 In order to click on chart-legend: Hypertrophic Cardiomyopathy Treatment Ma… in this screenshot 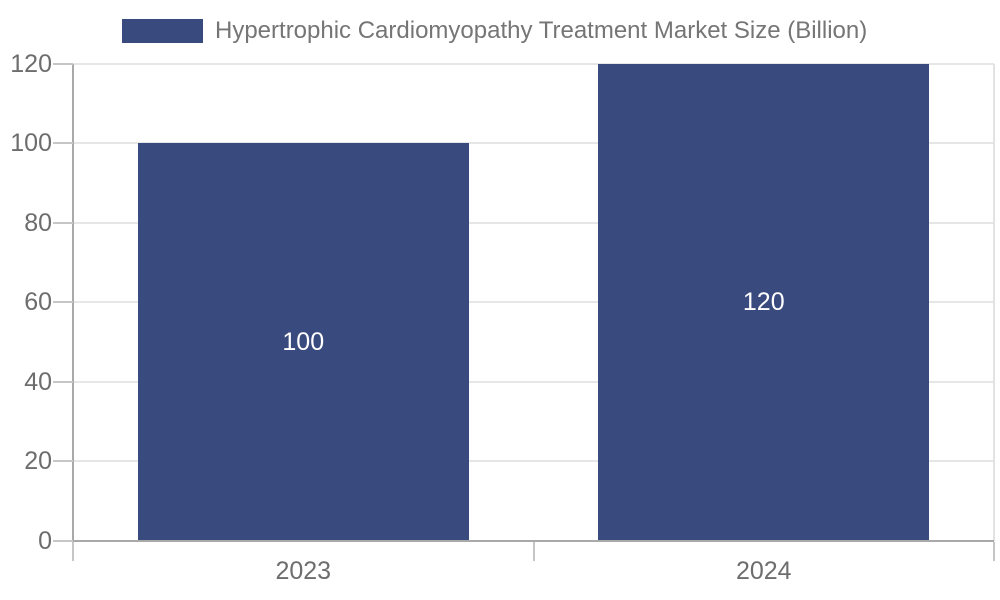, I will do `click(494, 31)`.